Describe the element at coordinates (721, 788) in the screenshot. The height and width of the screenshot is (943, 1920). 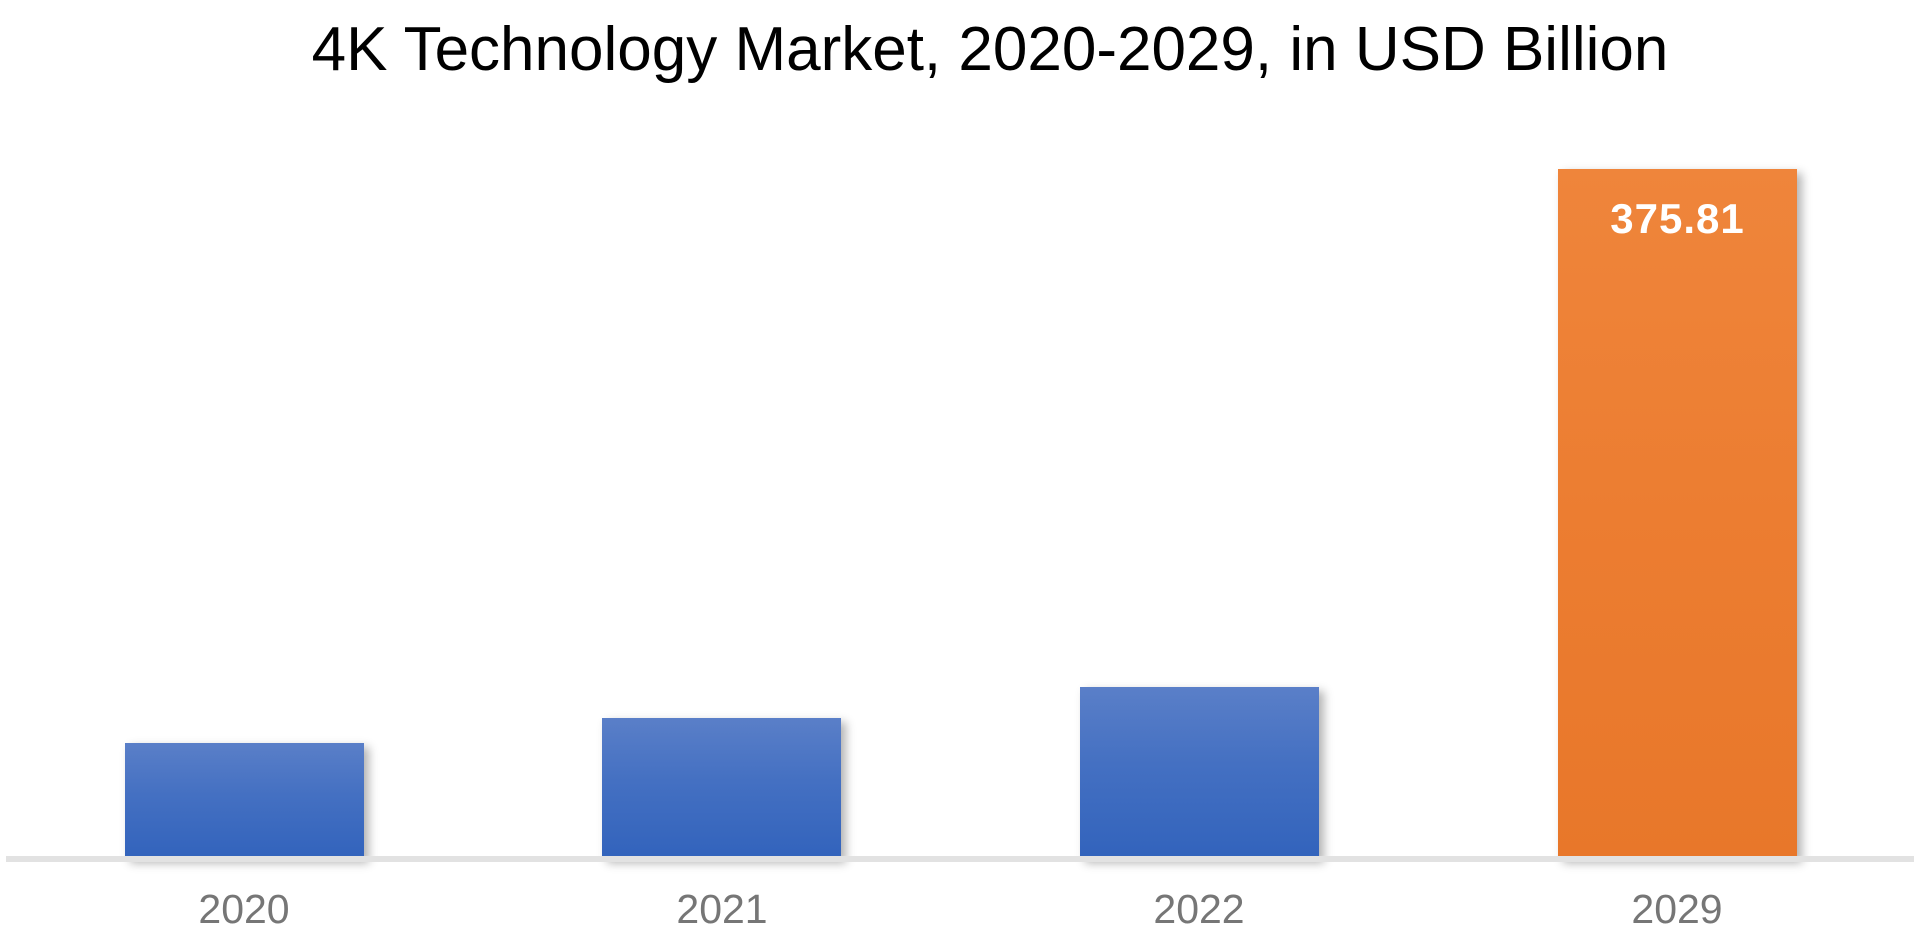
I see `bar-2021` at that location.